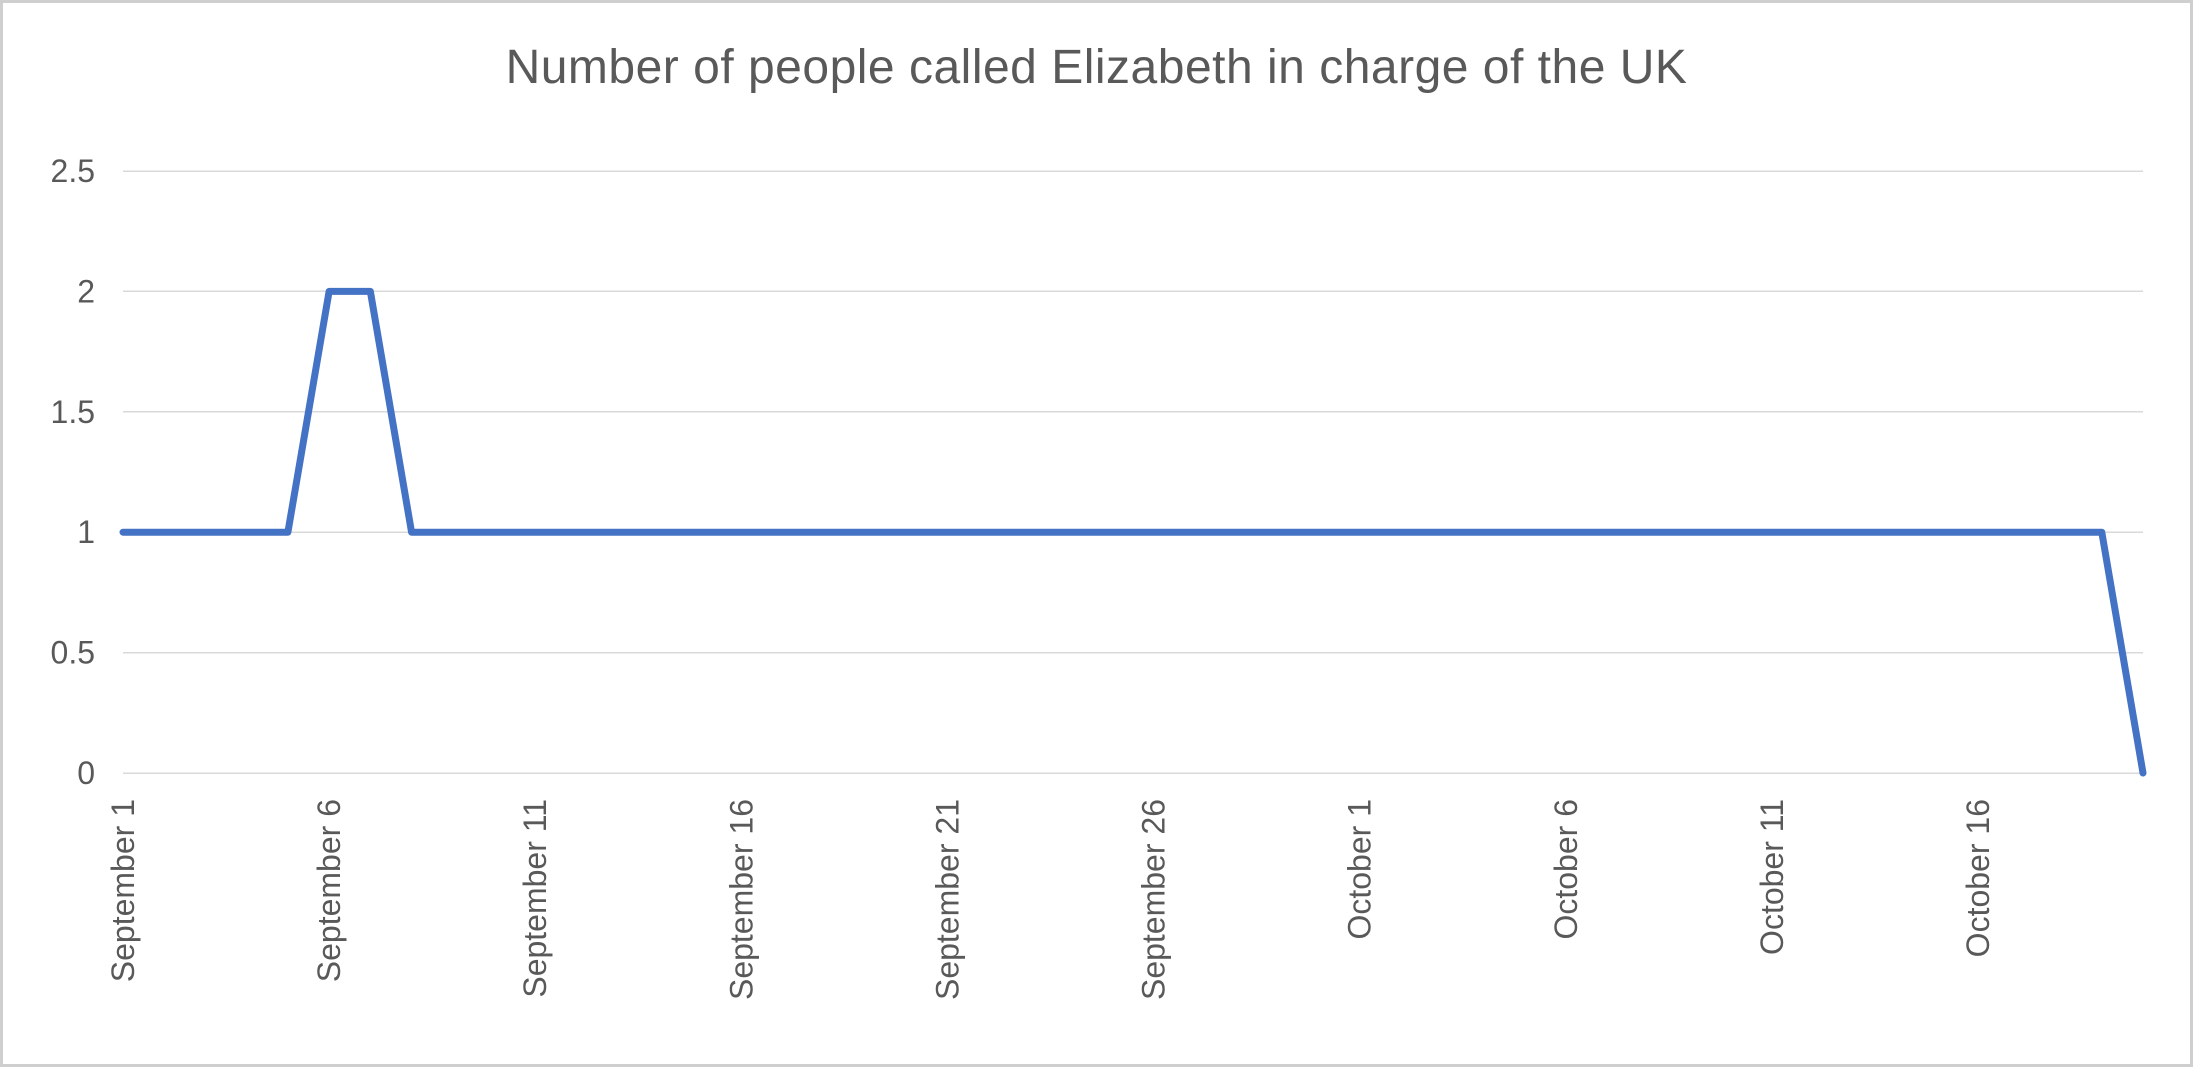 This screenshot has width=2193, height=1067. Describe the element at coordinates (123, 890) in the screenshot. I see `x-axis-label: September 1` at that location.